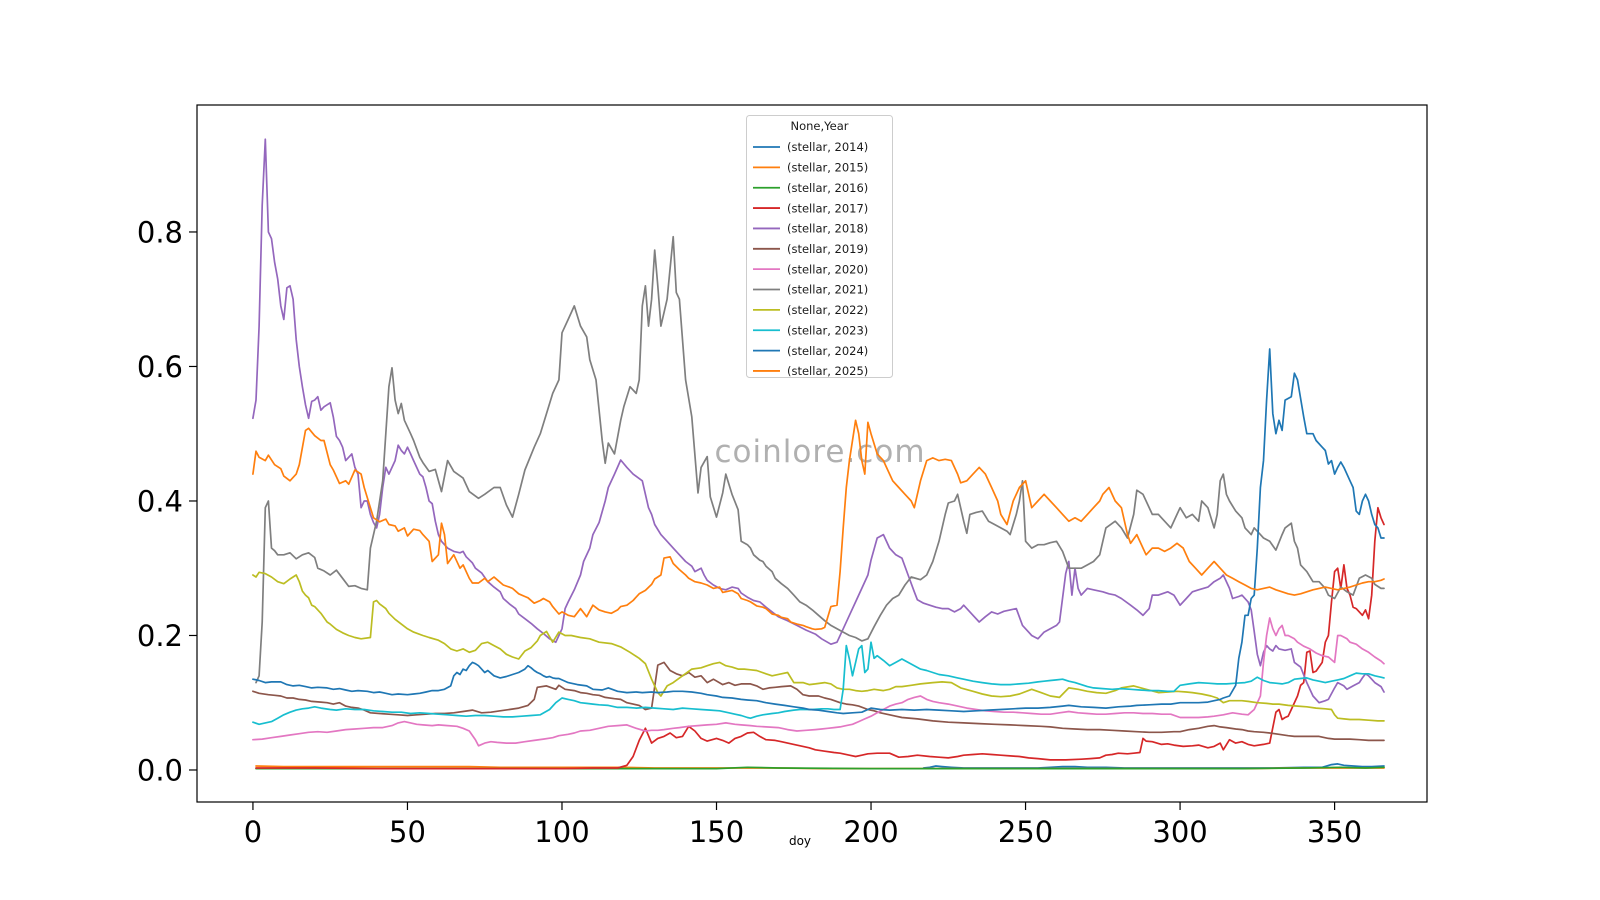 The image size is (1600, 900). Describe the element at coordinates (819, 126) in the screenshot. I see `legend-title: None,Year` at that location.